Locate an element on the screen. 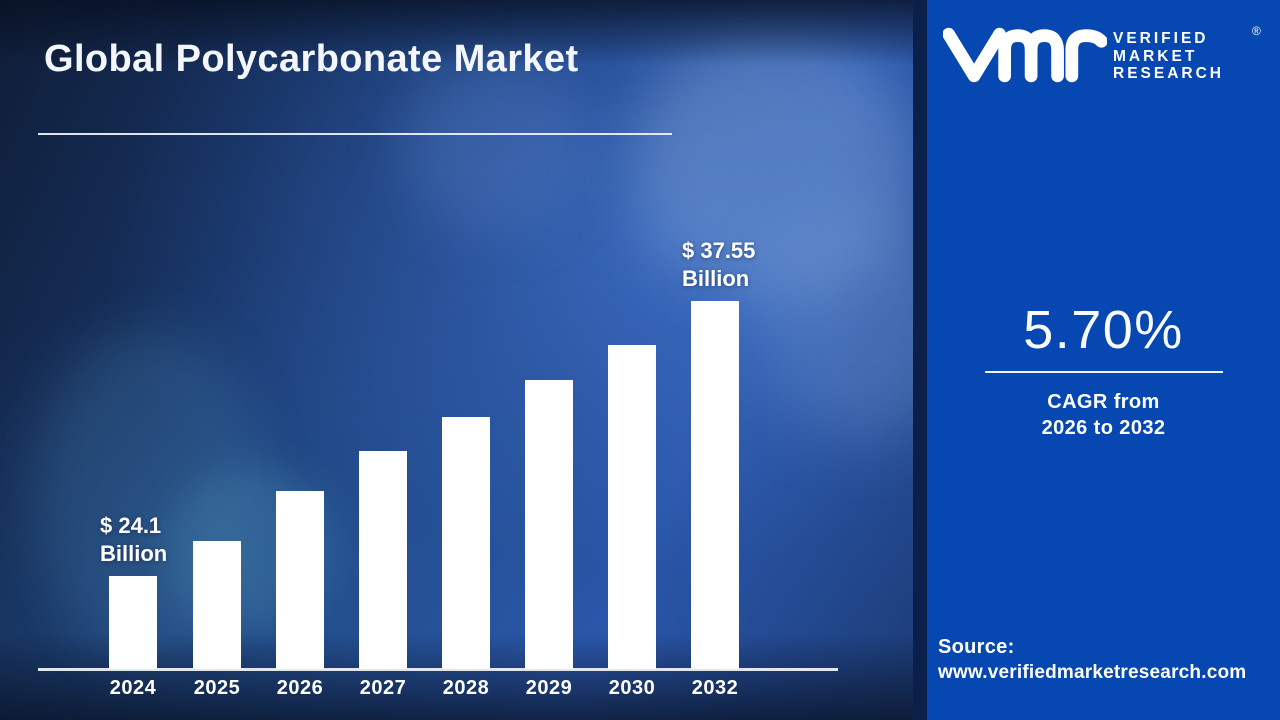 The image size is (1280, 720). x-axis-label-2024: 2024 is located at coordinates (133, 688).